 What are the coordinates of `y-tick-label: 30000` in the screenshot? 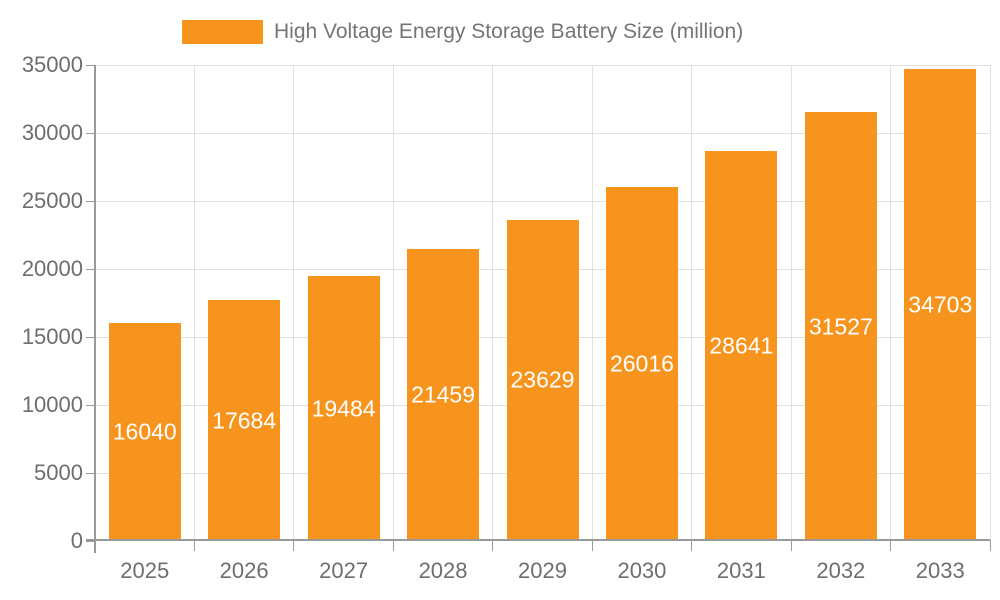 It's located at (52, 132).